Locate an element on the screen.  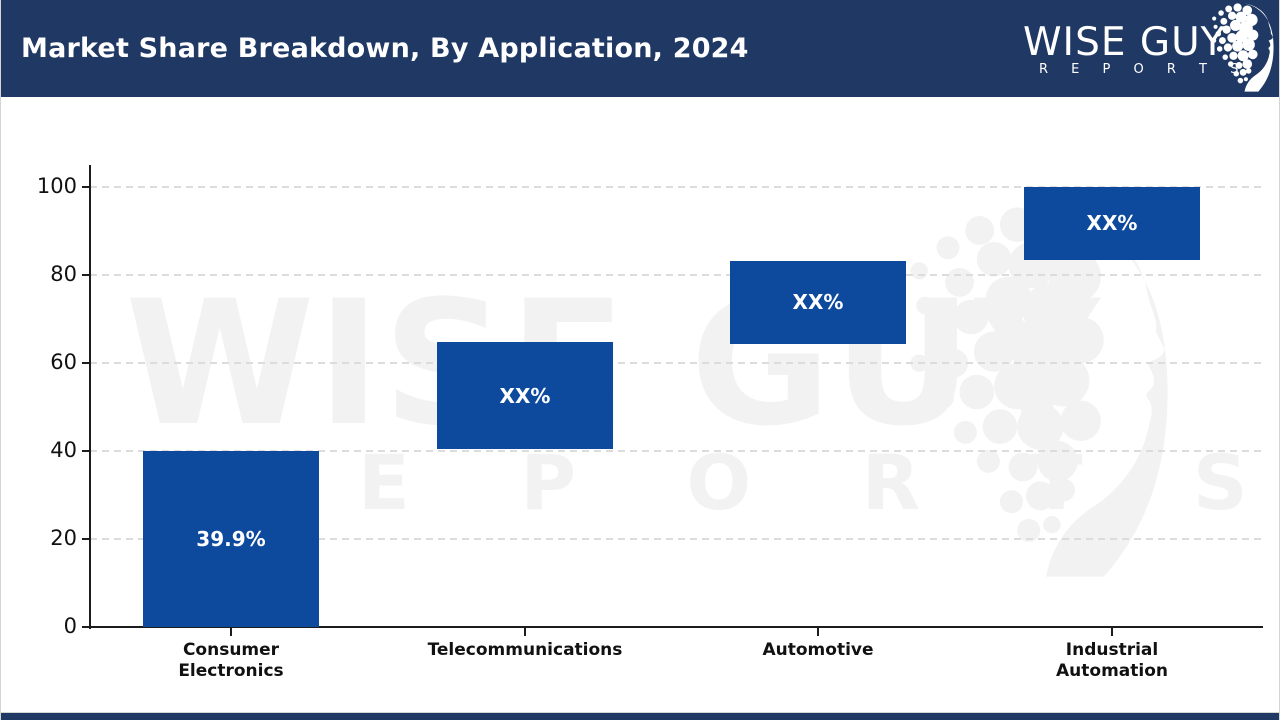
bar-automotive: XX% is located at coordinates (818, 302).